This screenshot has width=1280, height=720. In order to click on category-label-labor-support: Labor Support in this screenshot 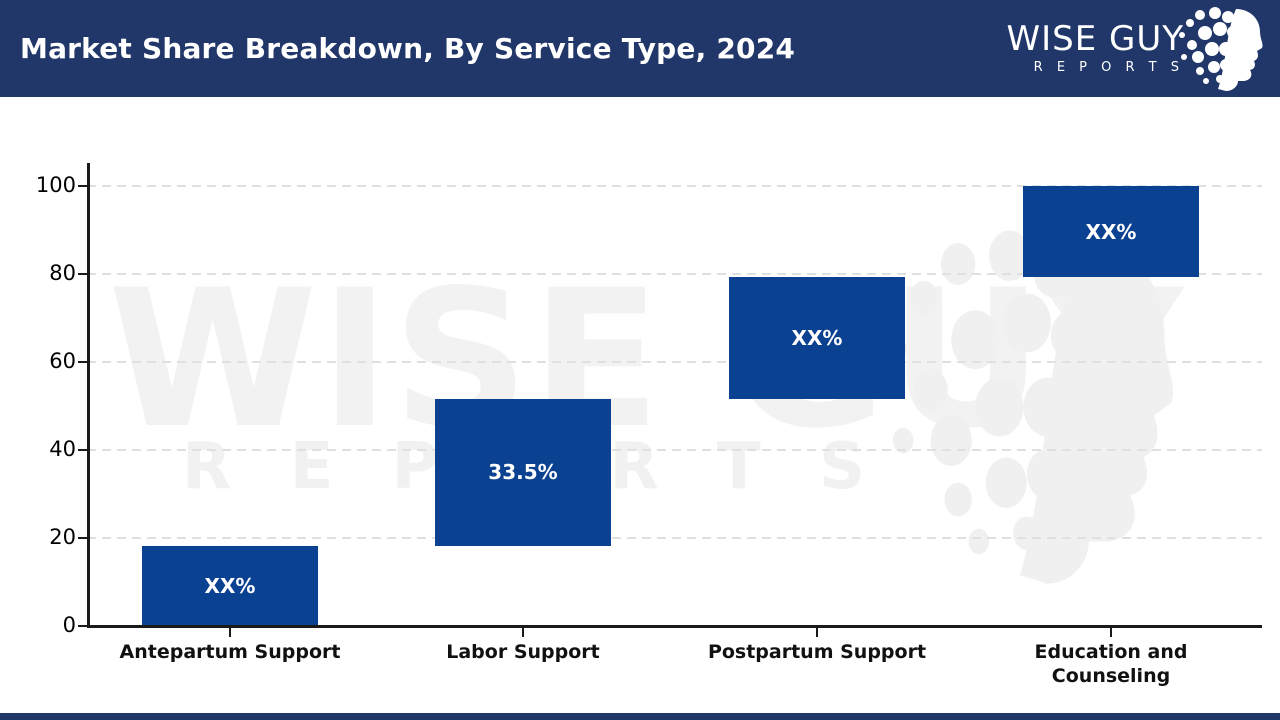, I will do `click(523, 653)`.